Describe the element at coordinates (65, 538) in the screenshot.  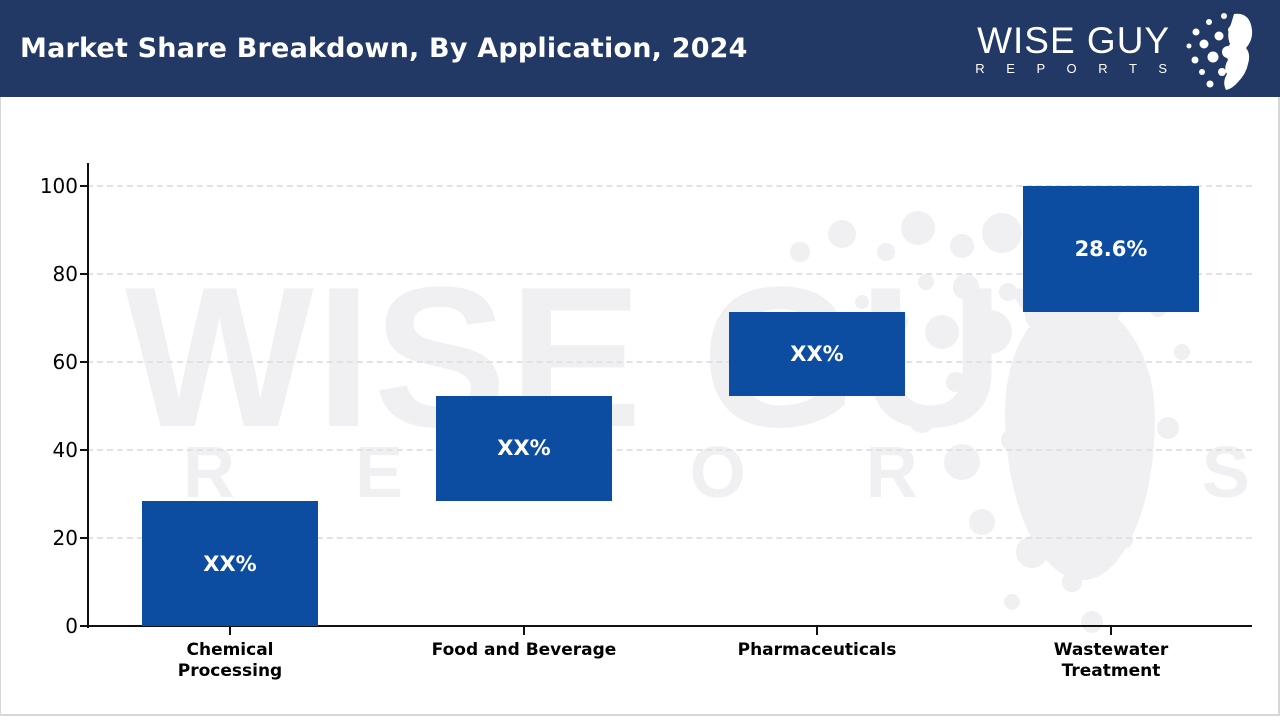
I see `y-tick-label: 20` at that location.